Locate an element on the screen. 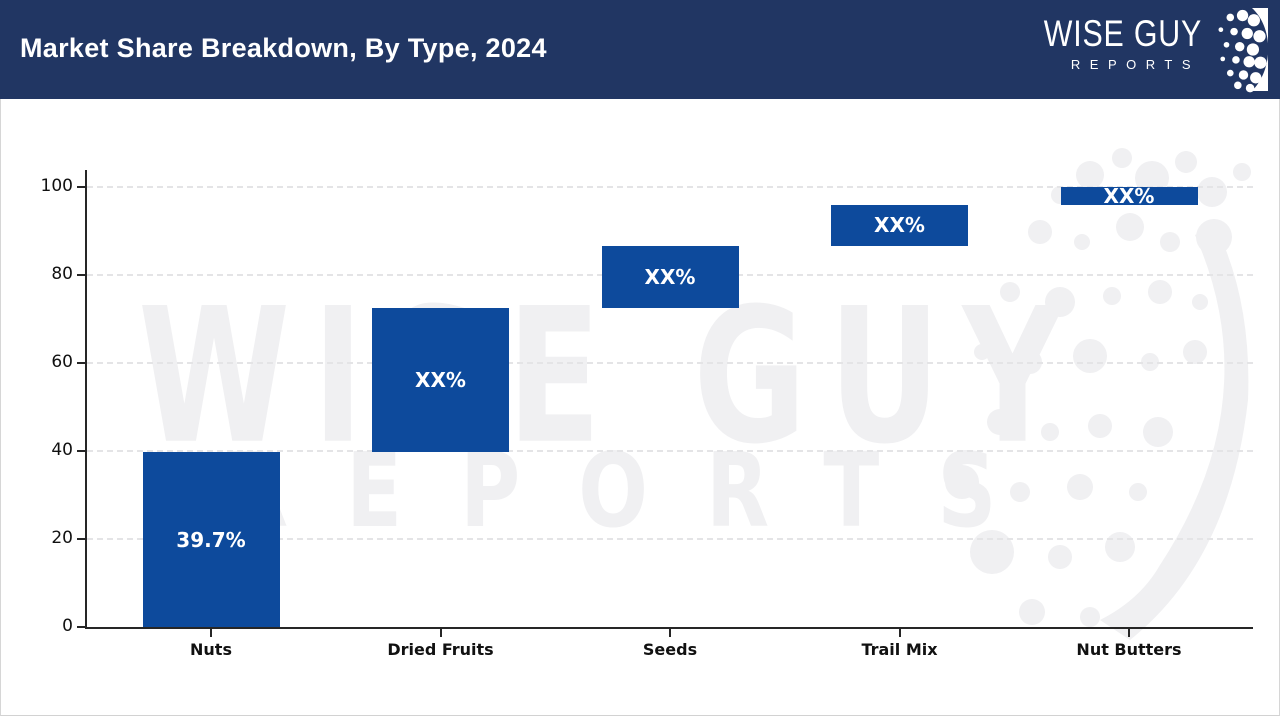 The image size is (1280, 720). category-label-trail-mix: Trail Mix is located at coordinates (899, 649).